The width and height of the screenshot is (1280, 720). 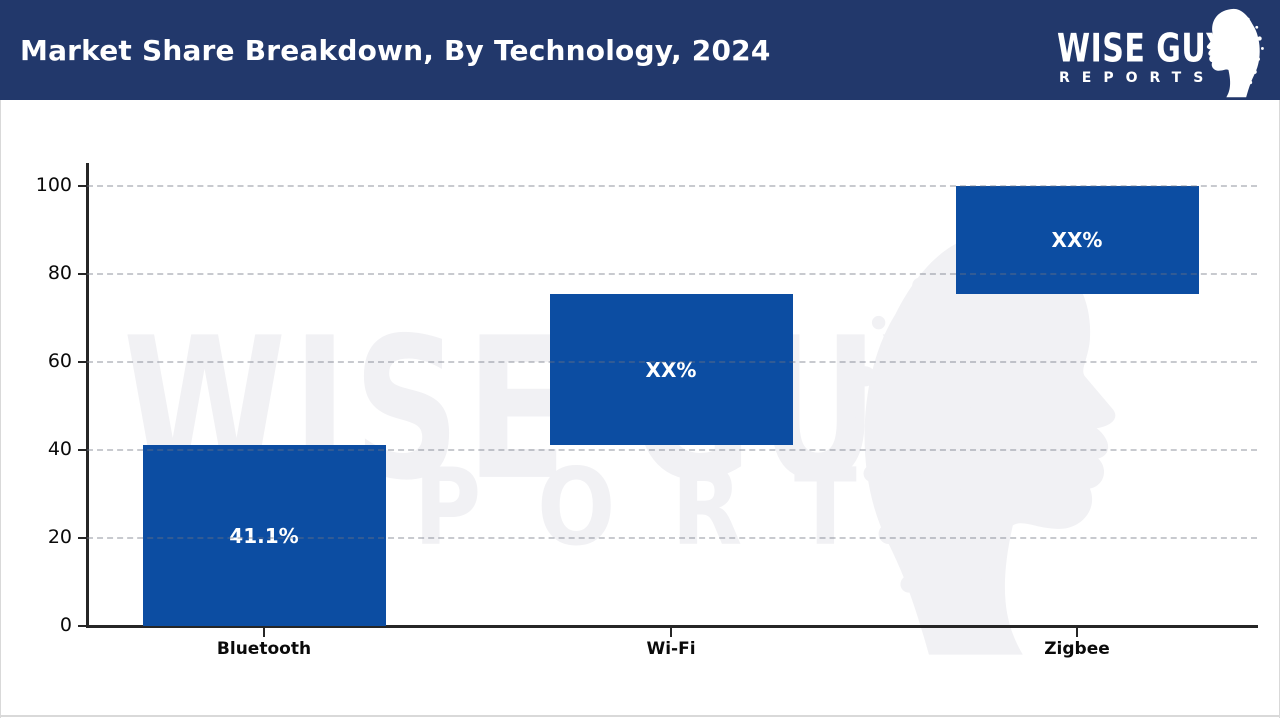 What do you see at coordinates (1143, 49) in the screenshot?
I see `logo-wordmark: WISE GUY` at bounding box center [1143, 49].